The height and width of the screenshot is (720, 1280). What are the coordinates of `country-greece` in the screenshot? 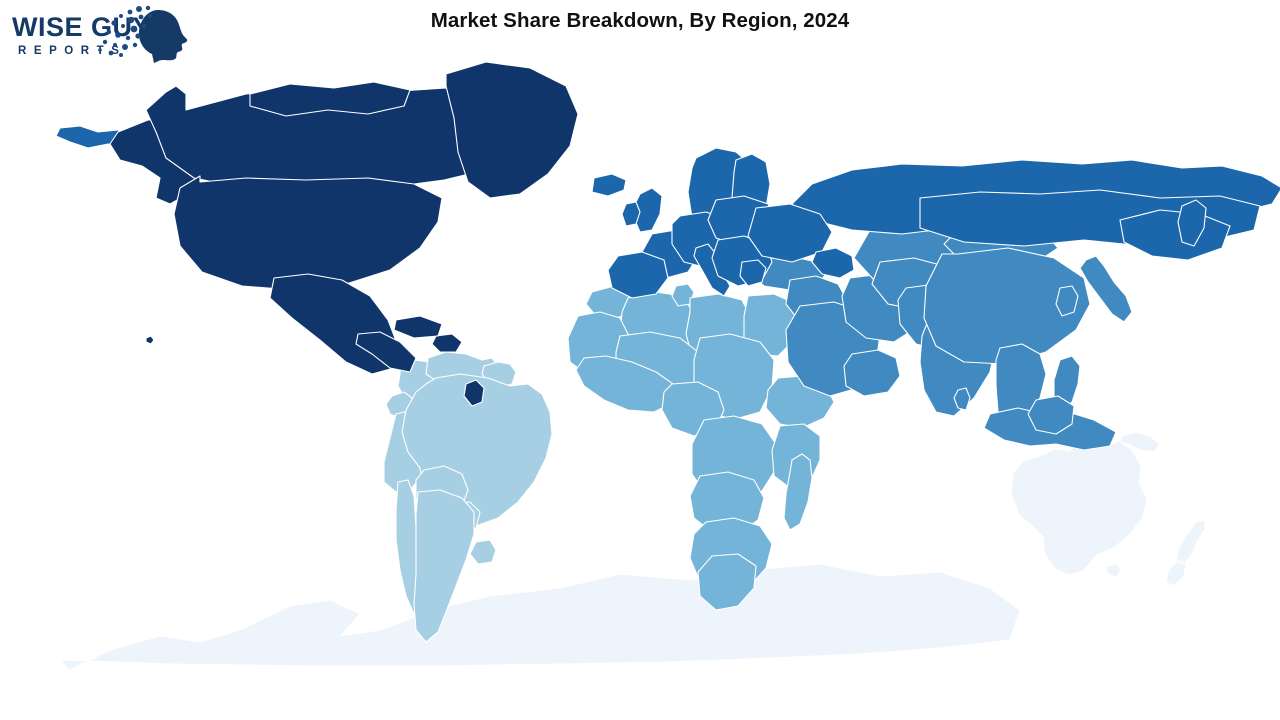 It's located at (753, 273).